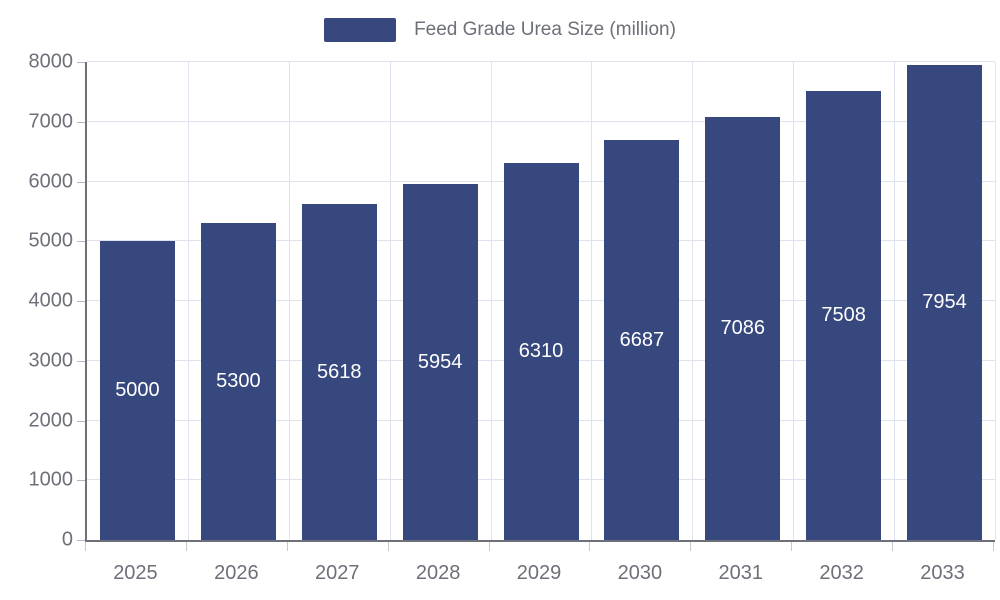 The image size is (1000, 600). I want to click on bar-value-label: 6310, so click(541, 350).